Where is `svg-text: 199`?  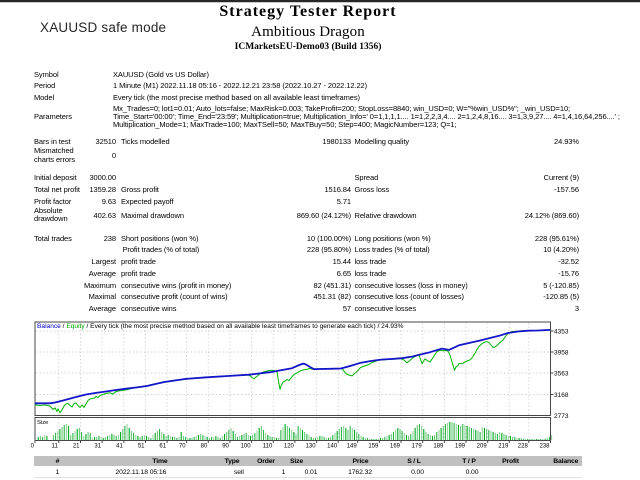 svg-text: 199 is located at coordinates (460, 447).